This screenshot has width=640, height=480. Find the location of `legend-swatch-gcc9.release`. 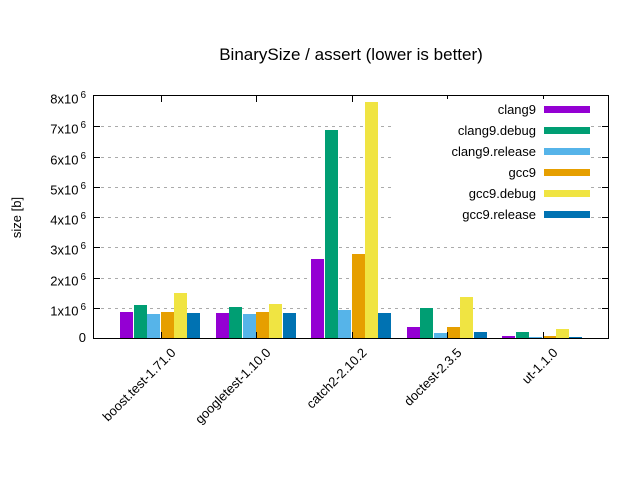

legend-swatch-gcc9.release is located at coordinates (567, 214).